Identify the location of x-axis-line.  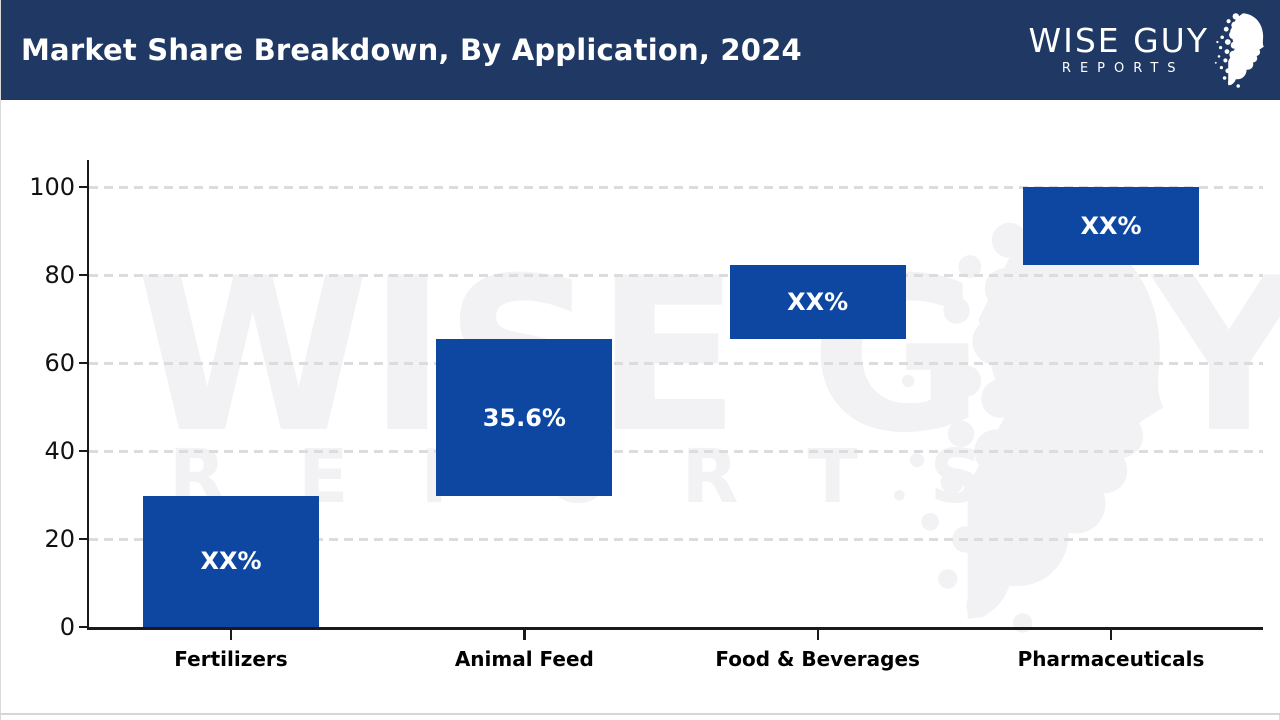
(674, 628).